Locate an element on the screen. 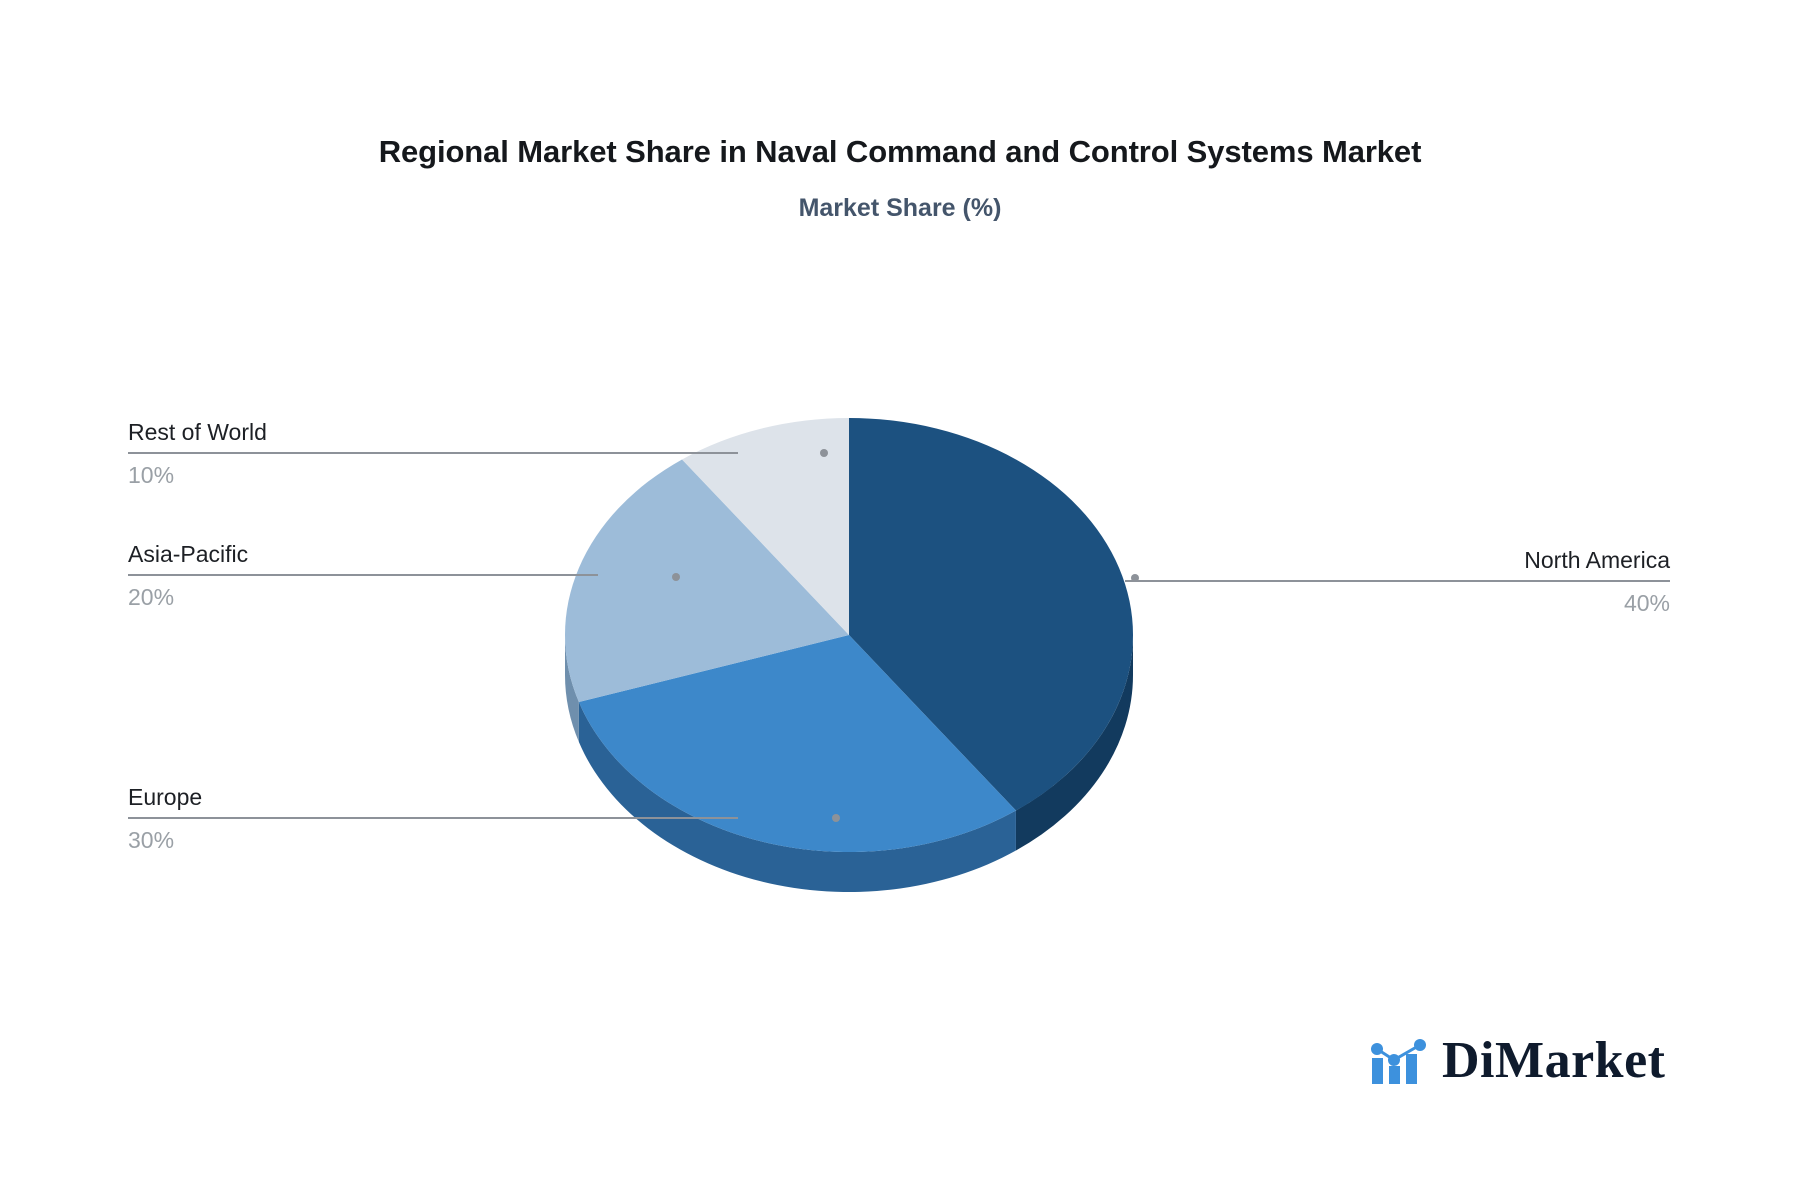 The width and height of the screenshot is (1800, 1196). callout-north-america: North America 40% is located at coordinates (1397, 581).